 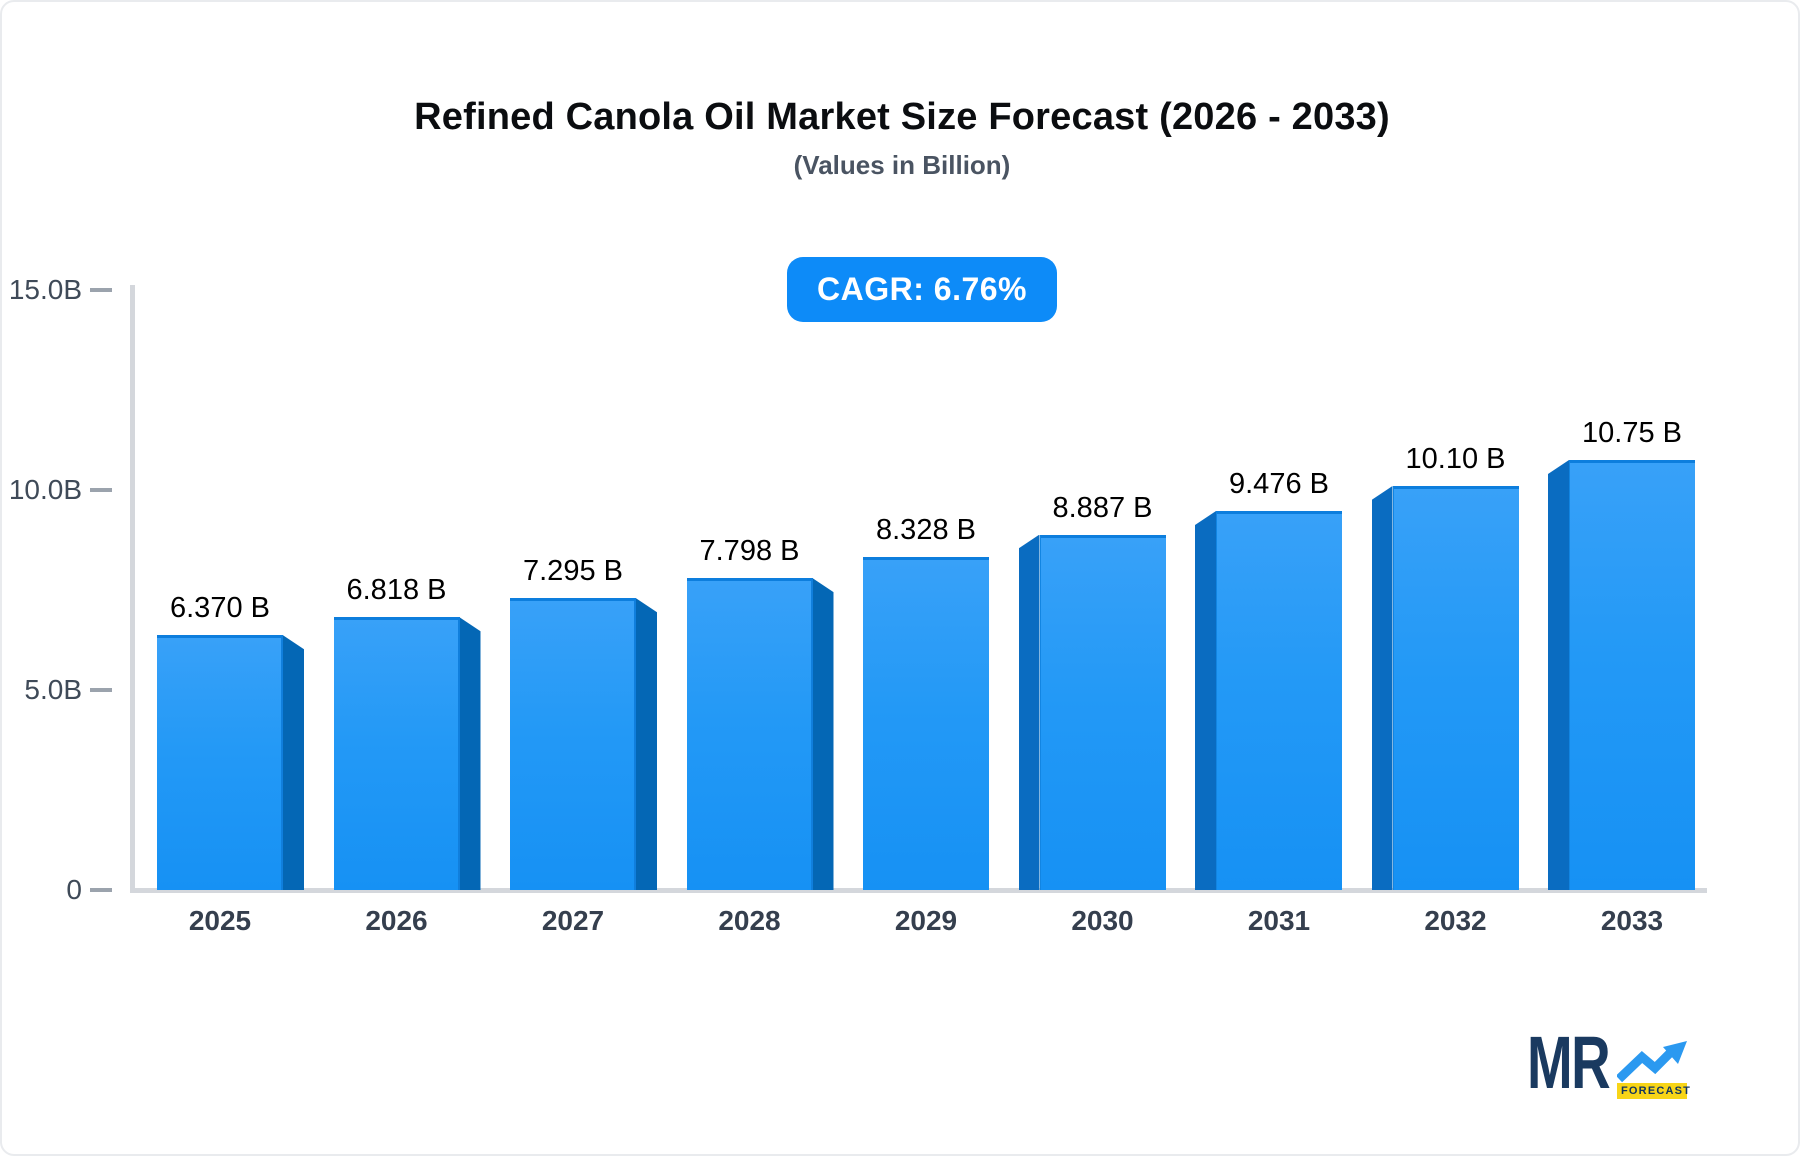 What do you see at coordinates (922, 289) in the screenshot?
I see `cagr-badge: CAGR: 6.76%` at bounding box center [922, 289].